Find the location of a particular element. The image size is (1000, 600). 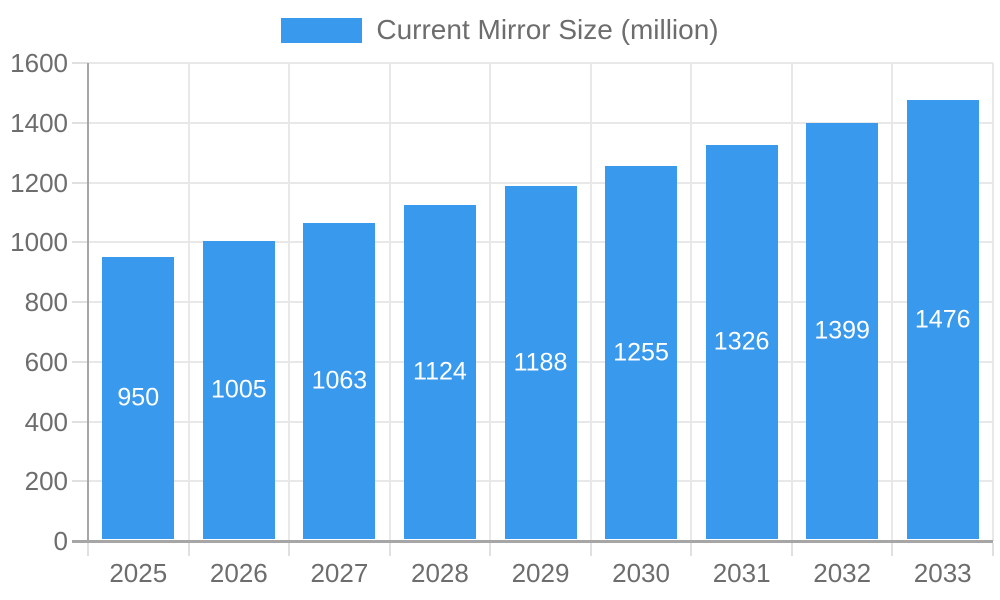

bar: 1476 is located at coordinates (942, 319).